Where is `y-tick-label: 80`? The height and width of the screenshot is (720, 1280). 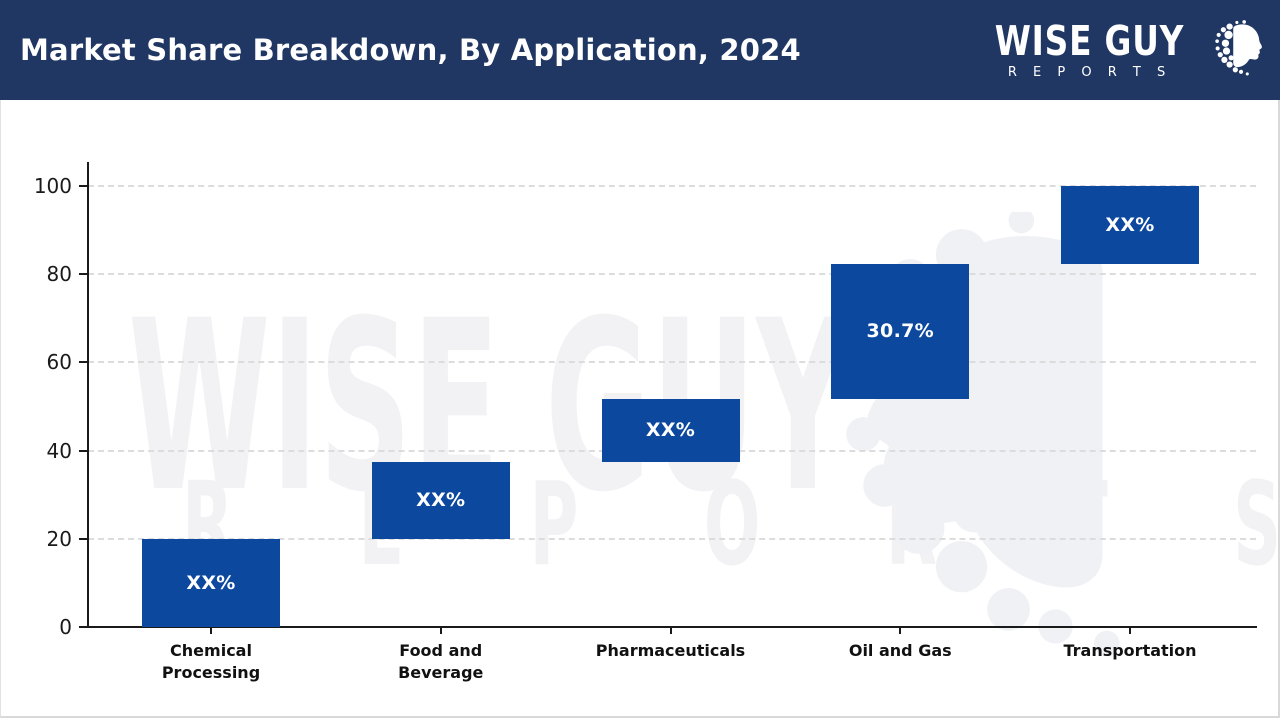
y-tick-label: 80 is located at coordinates (59, 274).